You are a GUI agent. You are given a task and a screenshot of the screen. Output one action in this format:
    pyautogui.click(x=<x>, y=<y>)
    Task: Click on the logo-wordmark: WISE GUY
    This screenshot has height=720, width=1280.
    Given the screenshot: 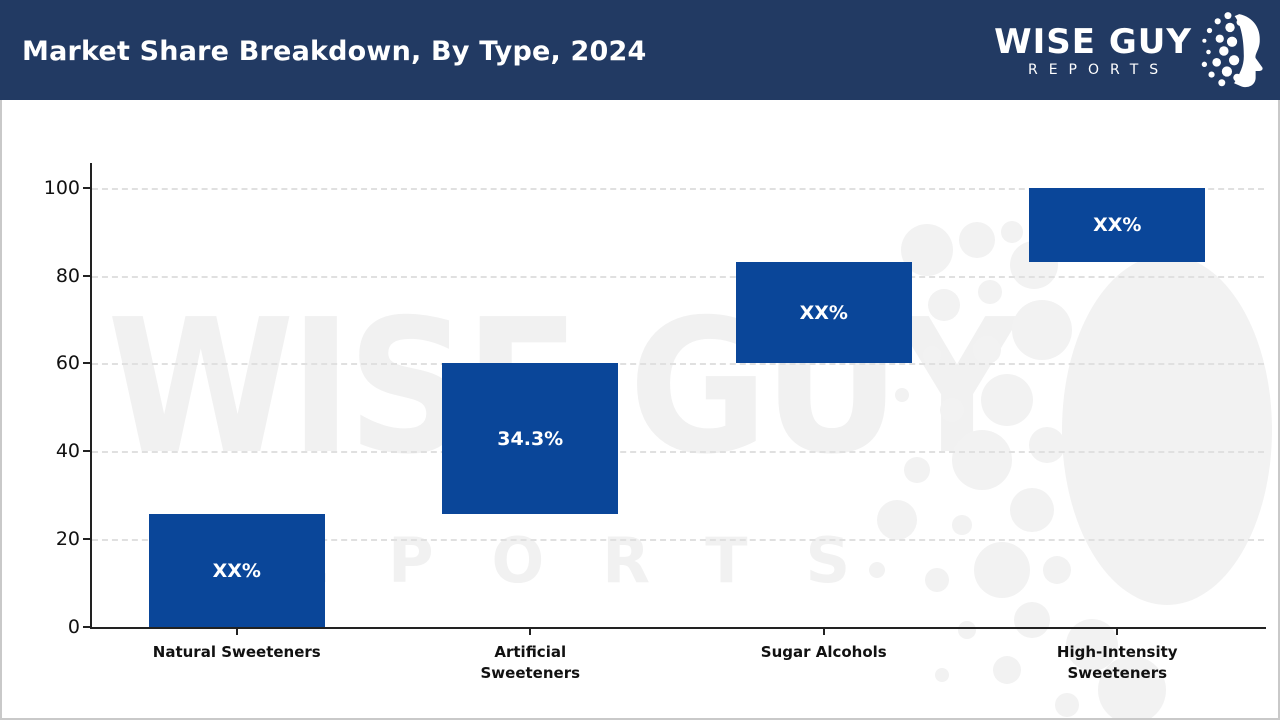 What is the action you would take?
    pyautogui.click(x=1093, y=41)
    